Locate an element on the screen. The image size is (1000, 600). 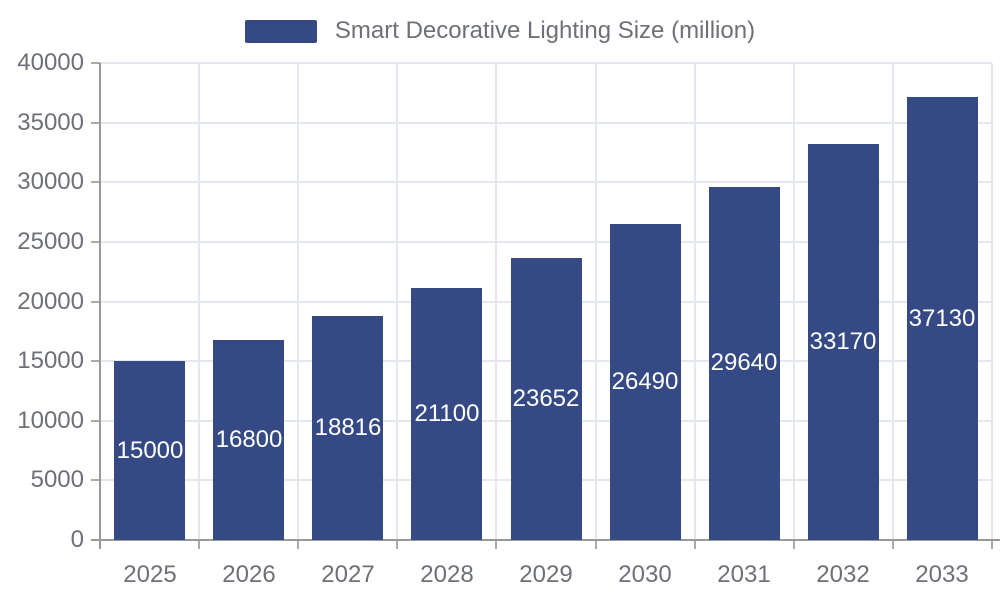
bar-2033 is located at coordinates (942, 318).